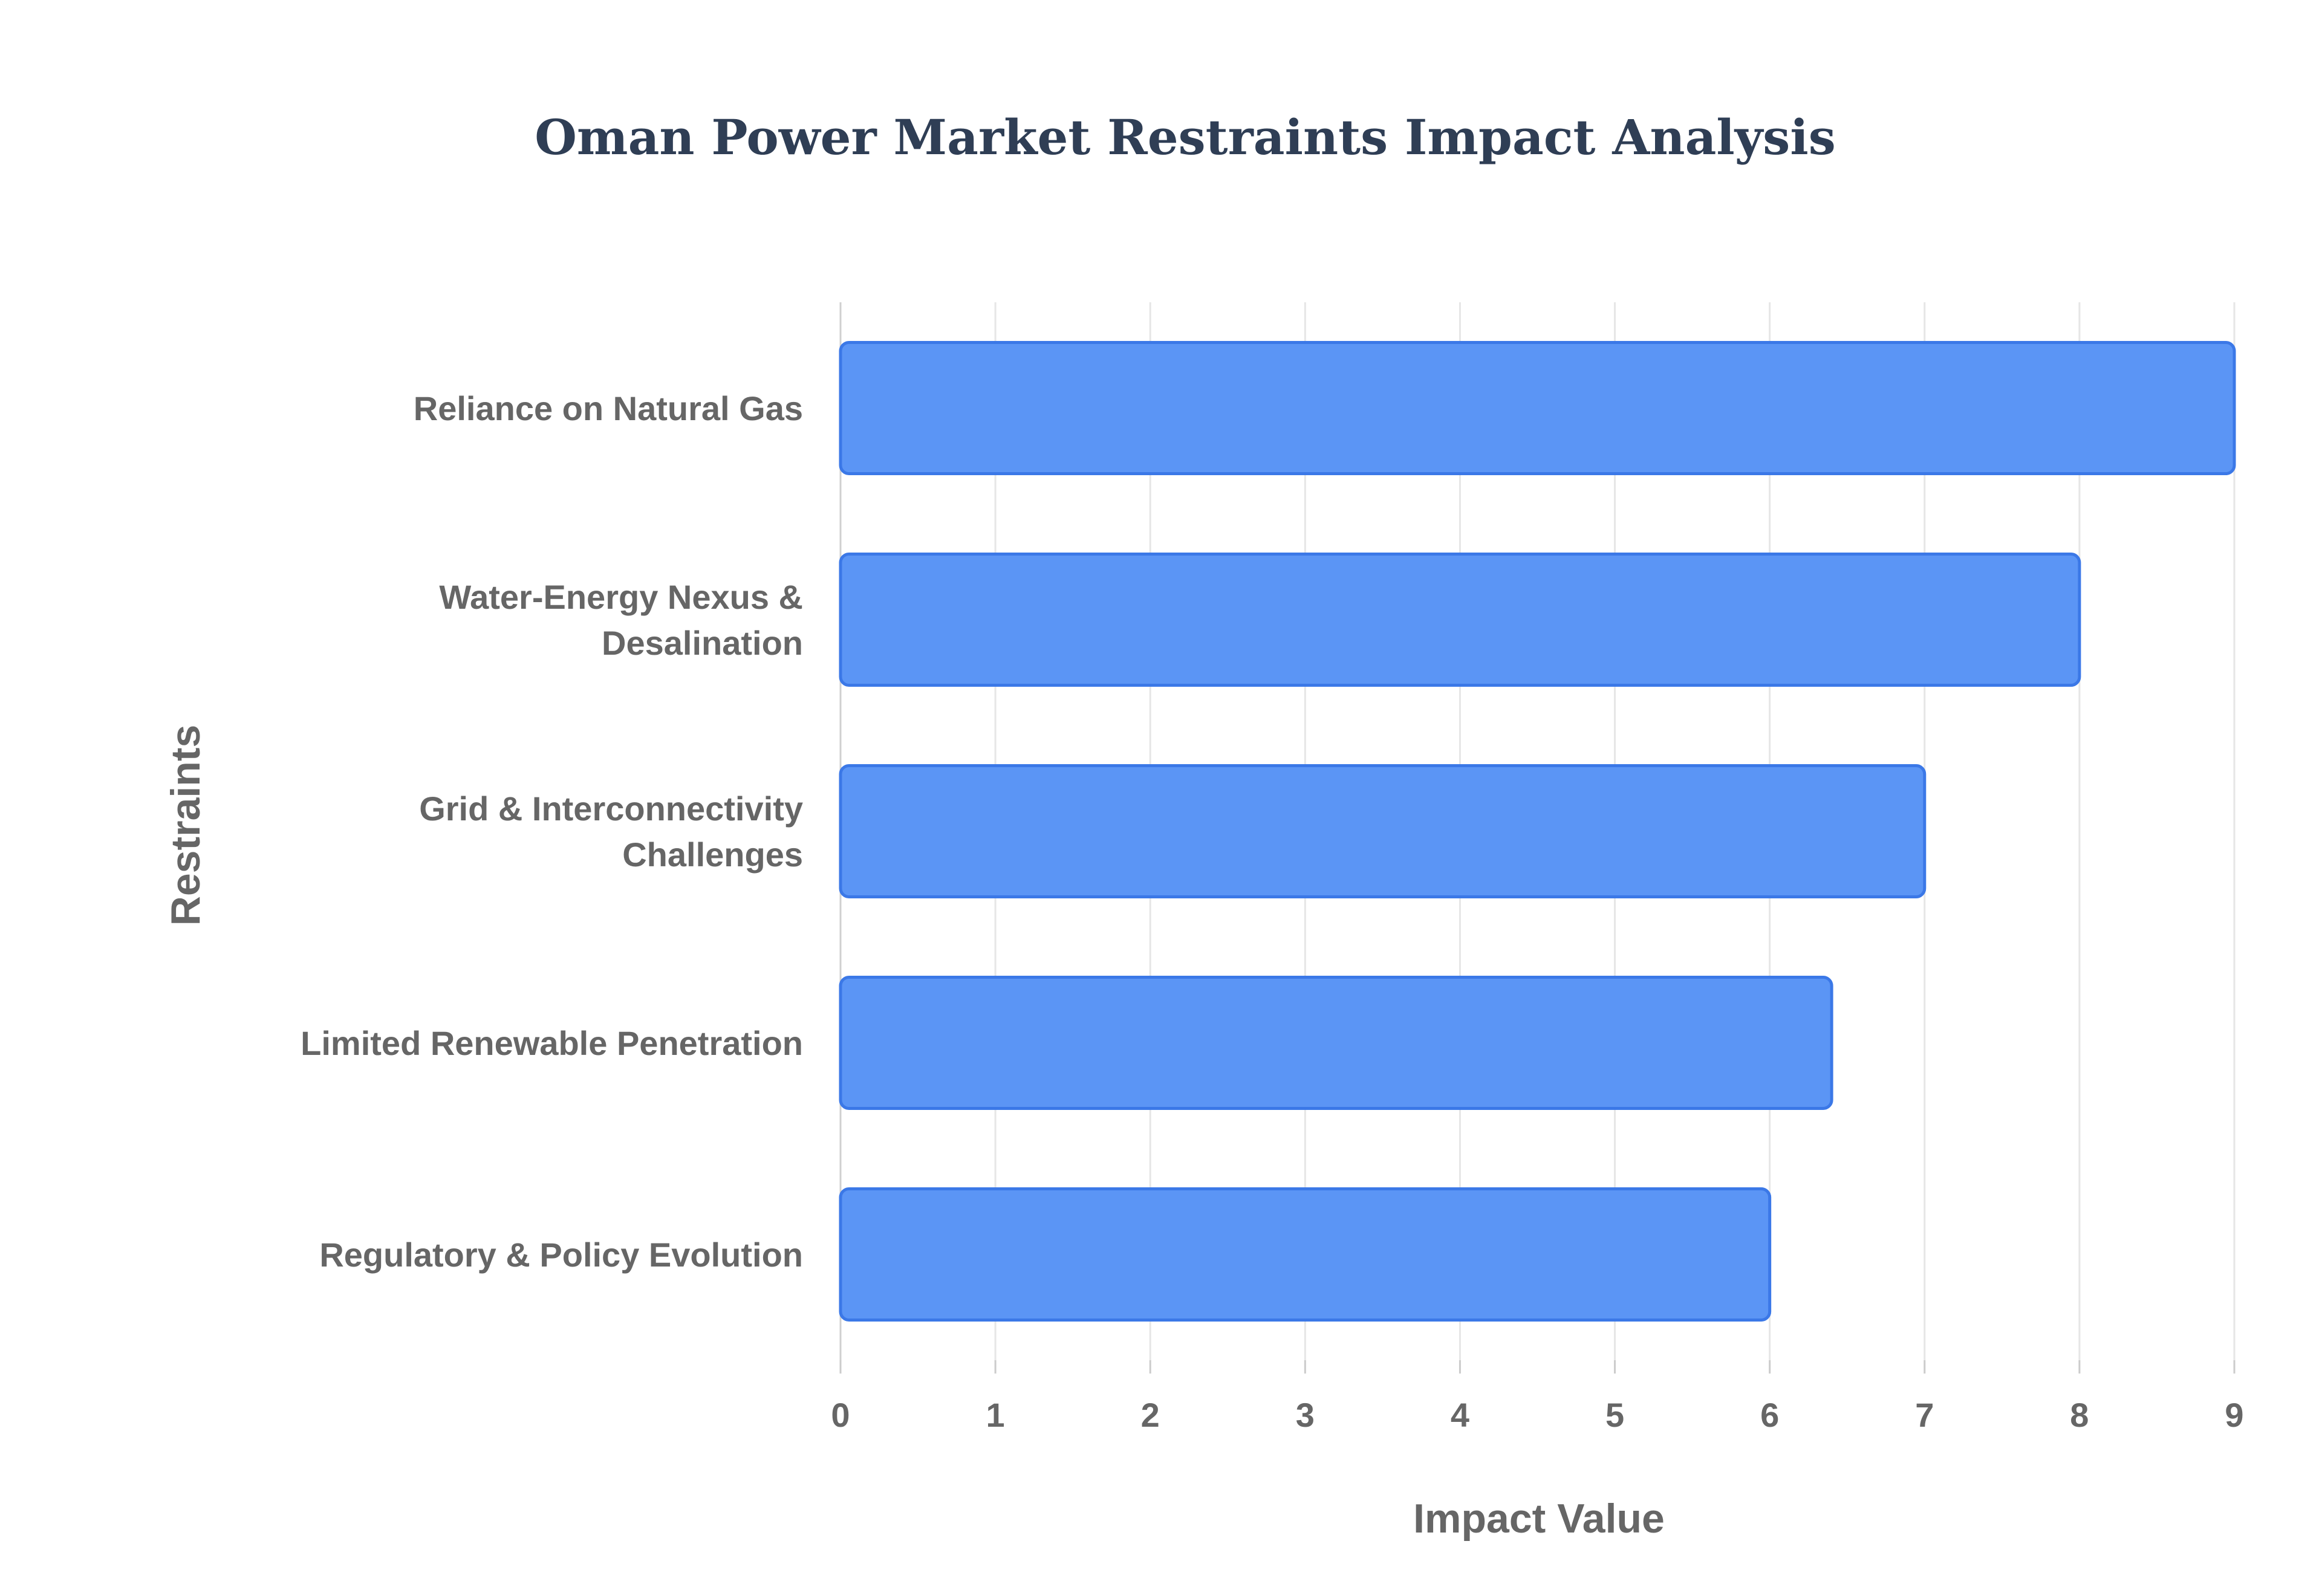 This screenshot has height=1596, width=2322. What do you see at coordinates (552, 1043) in the screenshot?
I see `category-label: Limited Renewable Penetration` at bounding box center [552, 1043].